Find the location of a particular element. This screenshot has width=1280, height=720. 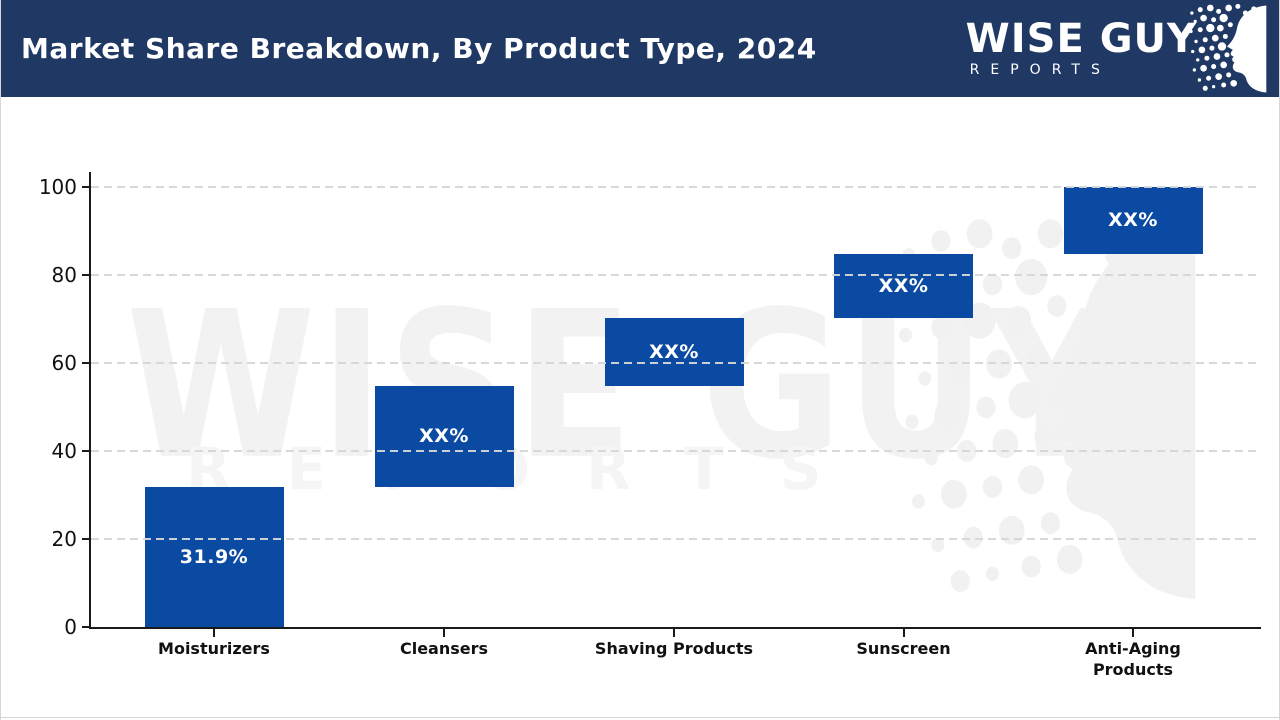

y-tick-label-20: 20 is located at coordinates (64, 539).